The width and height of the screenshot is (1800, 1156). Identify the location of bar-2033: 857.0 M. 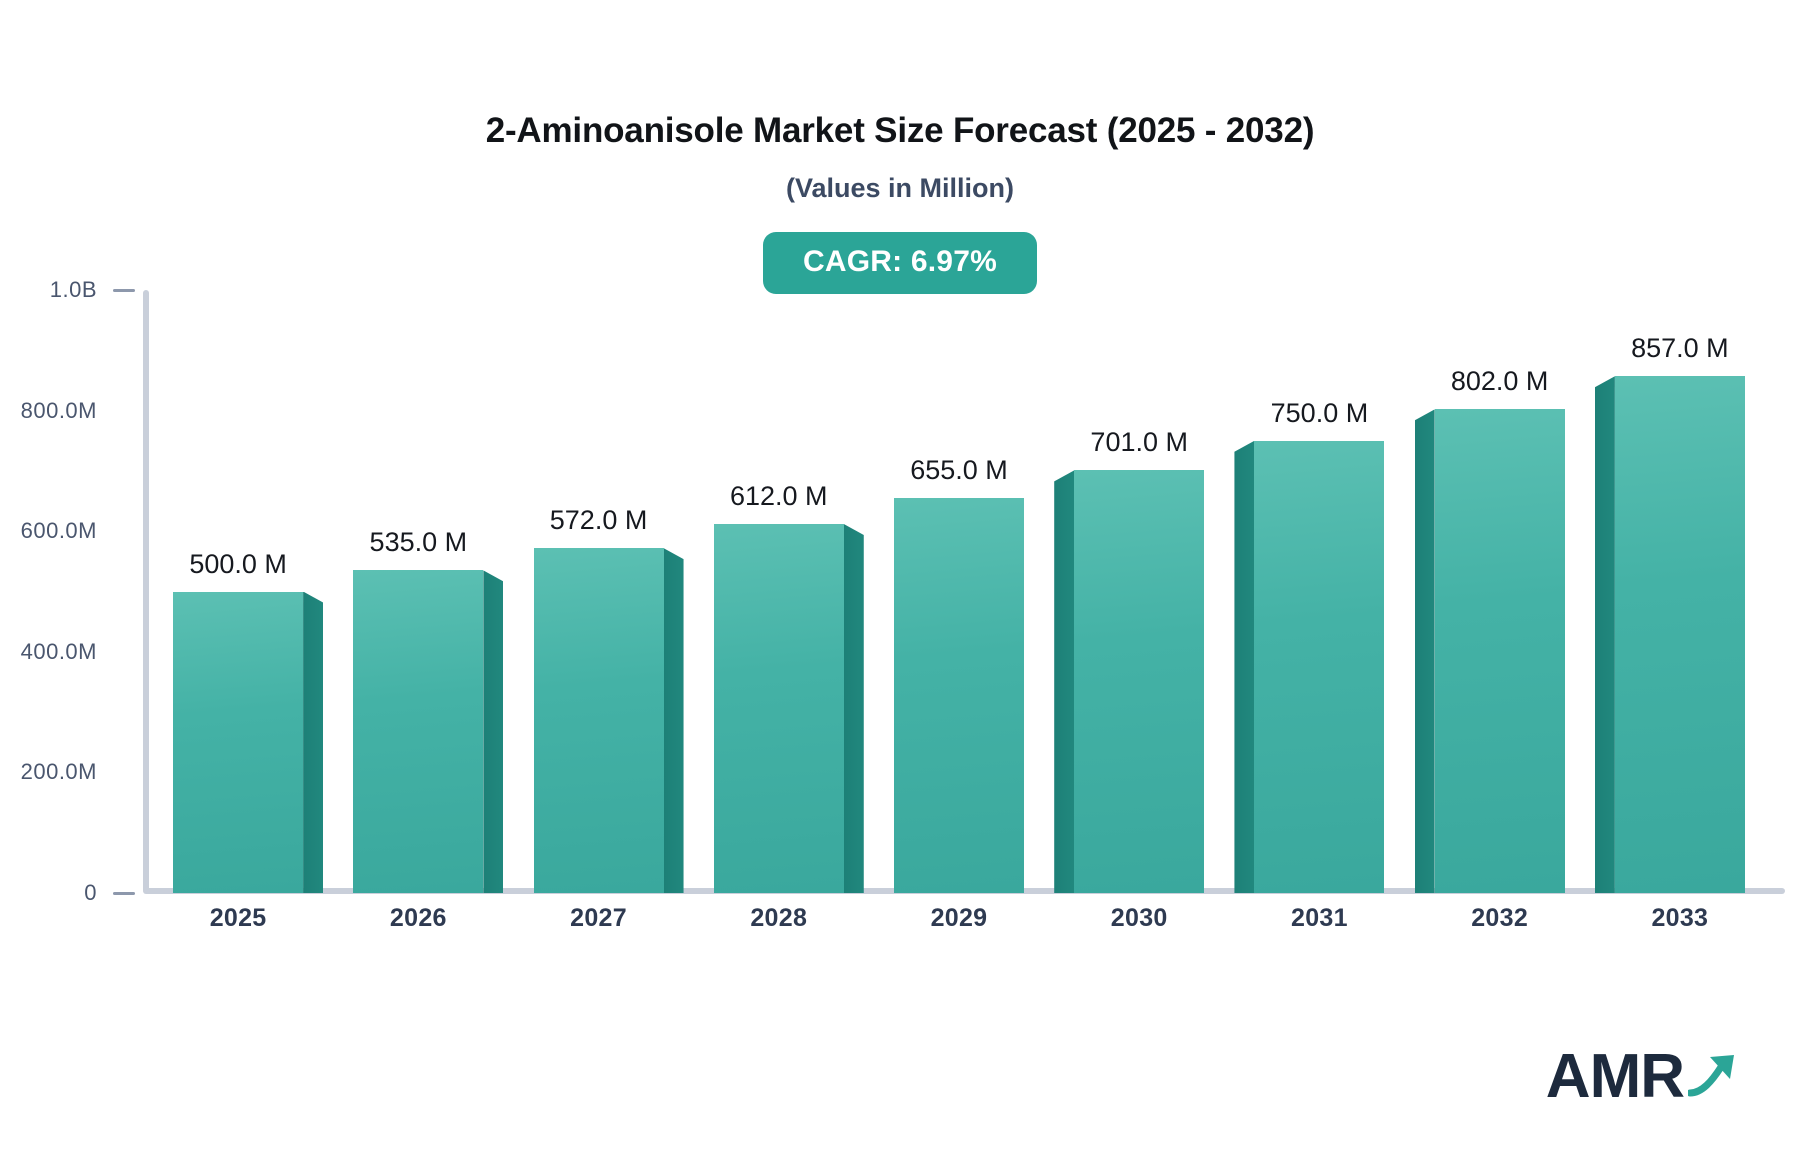
(1669, 613).